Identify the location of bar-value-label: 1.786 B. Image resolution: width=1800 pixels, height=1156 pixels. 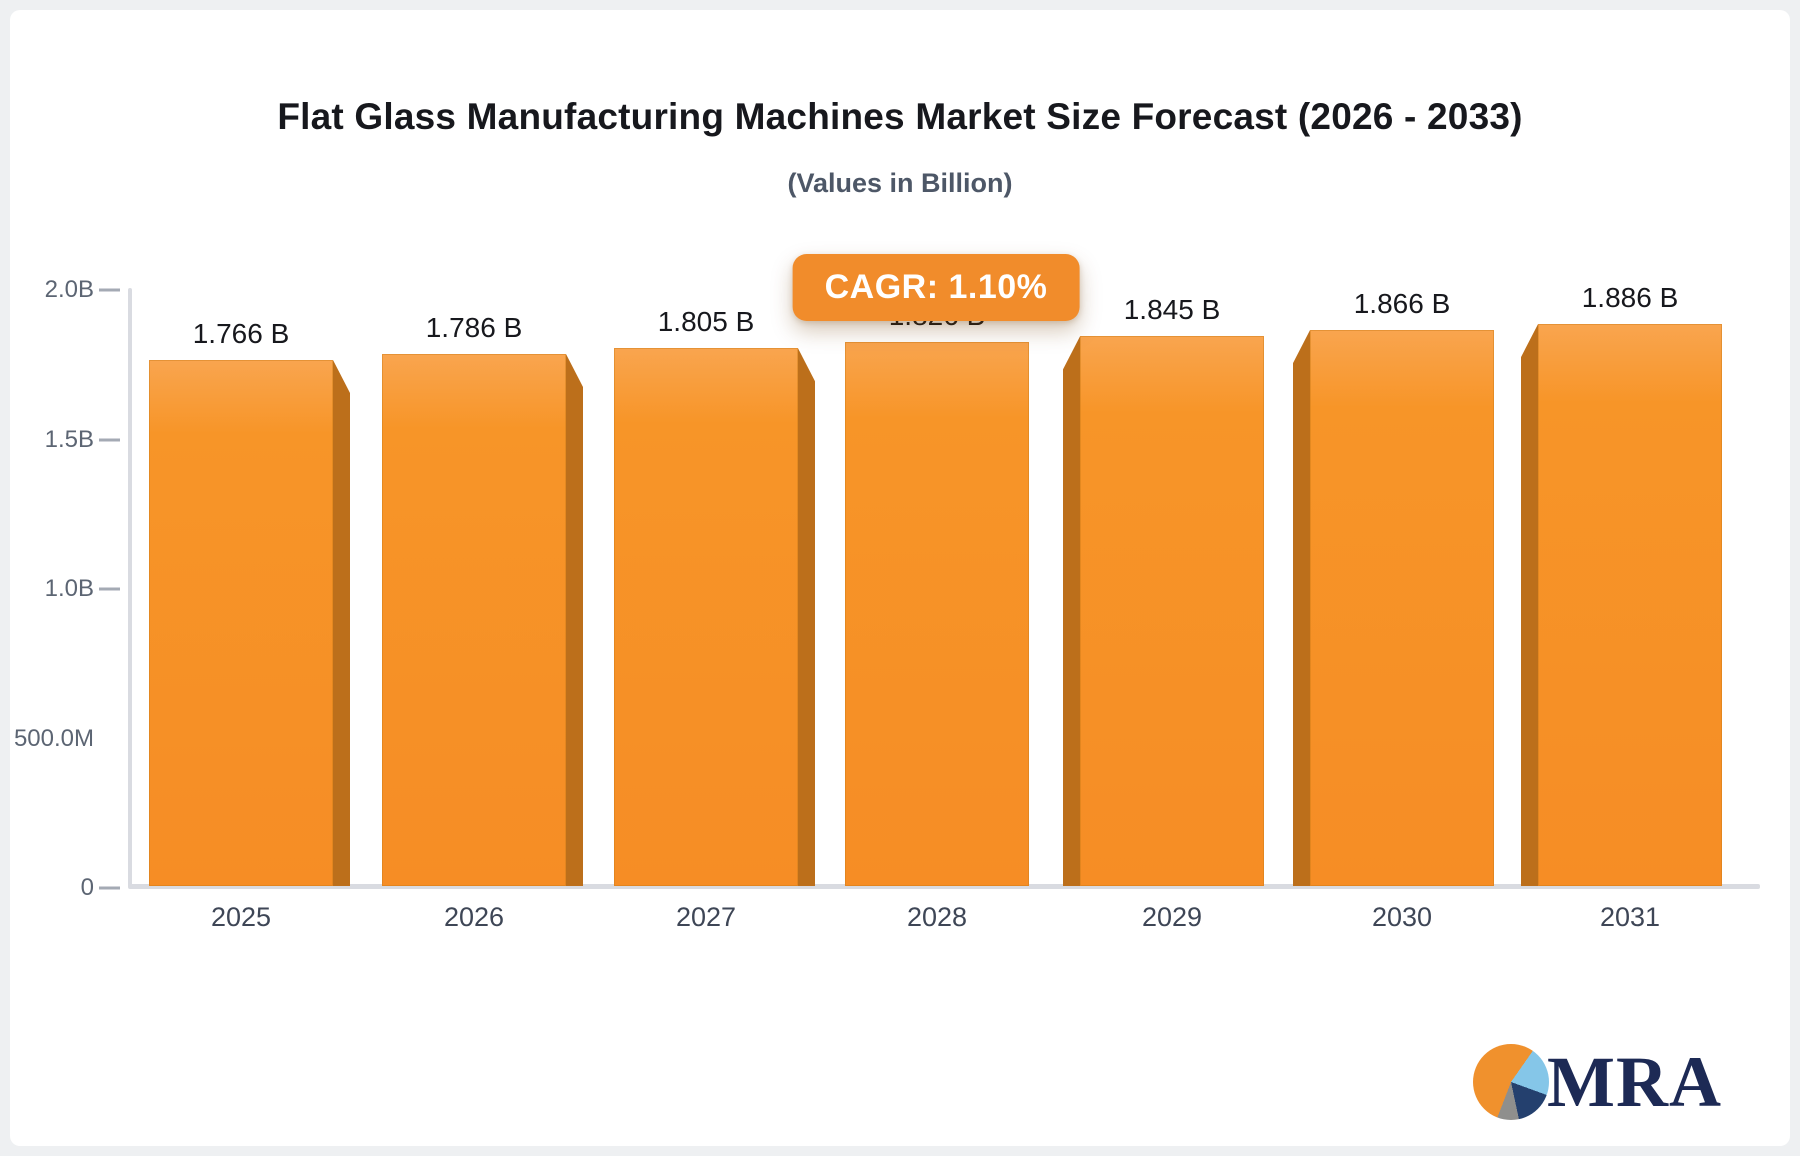
(474, 327).